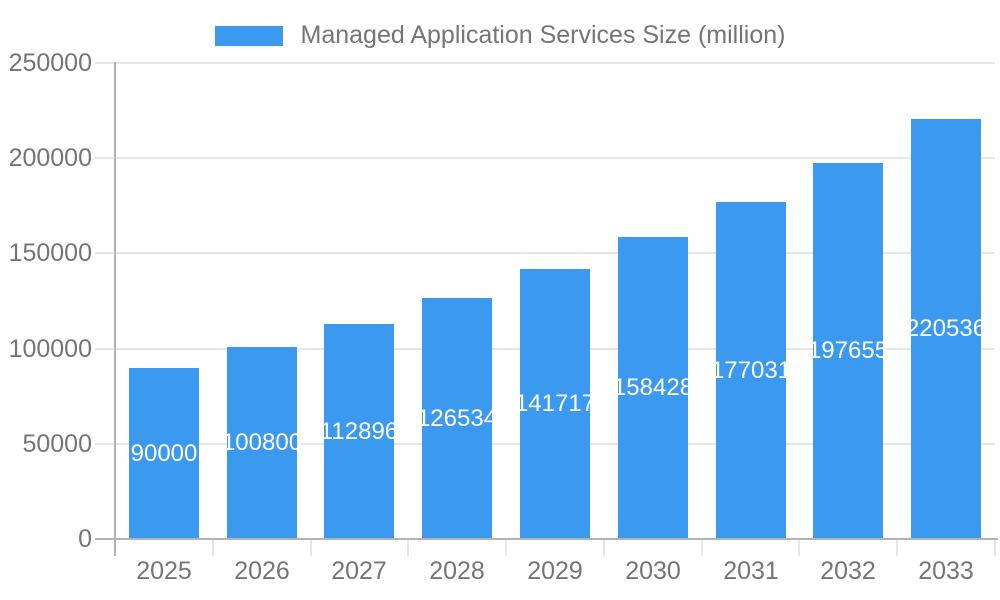  Describe the element at coordinates (85, 539) in the screenshot. I see `y-axis-tick-label: 0` at that location.